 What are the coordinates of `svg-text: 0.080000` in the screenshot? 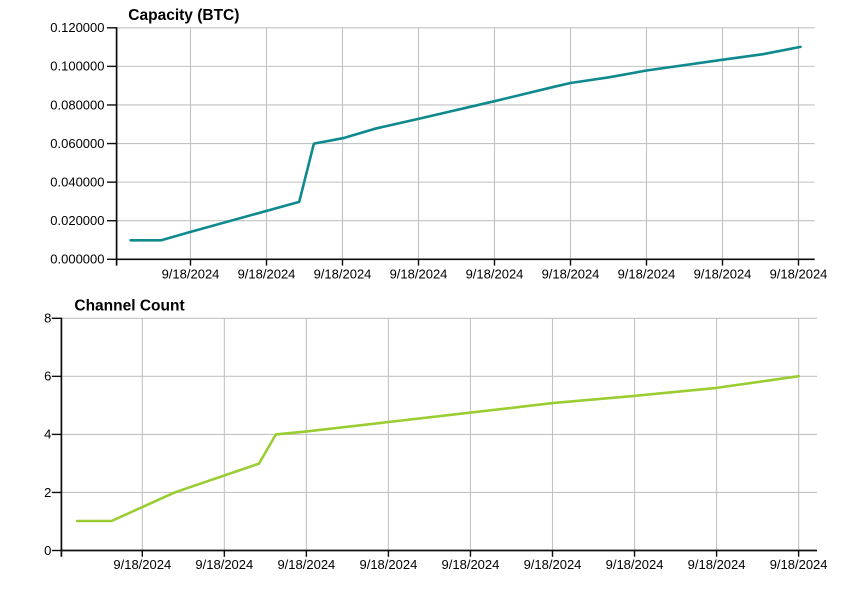 It's located at (77, 104).